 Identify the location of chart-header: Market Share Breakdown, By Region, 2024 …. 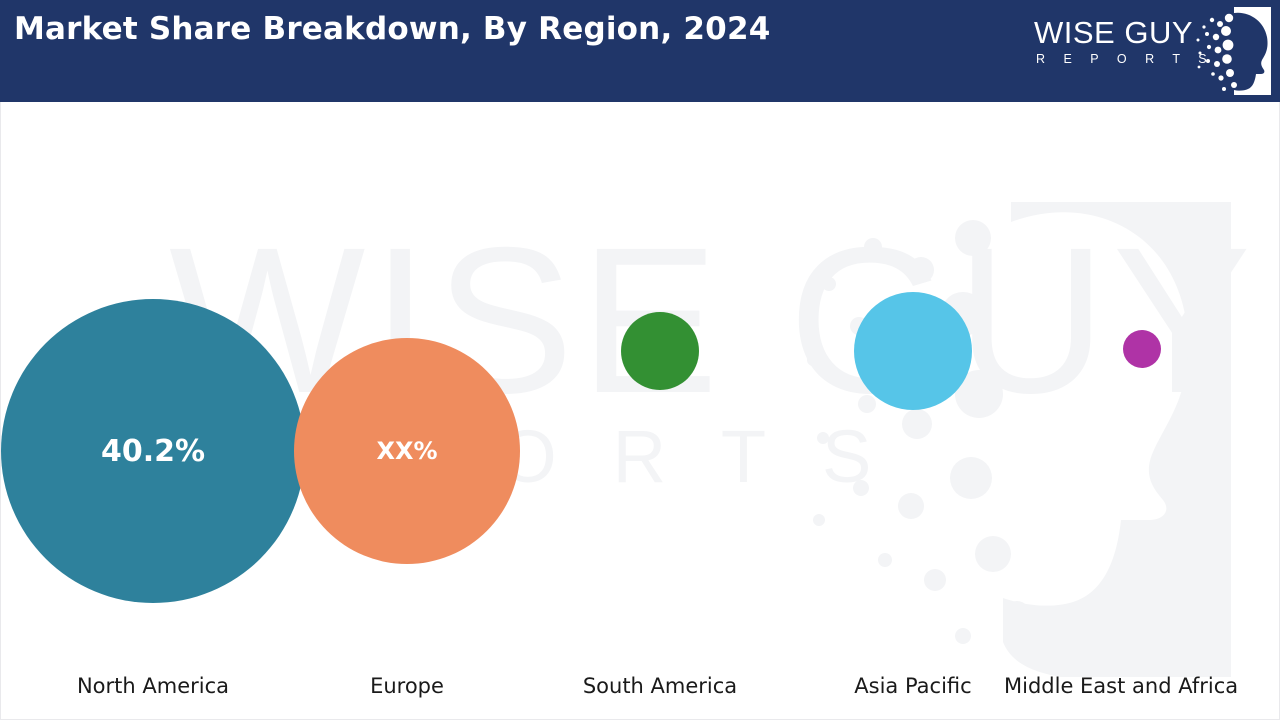
(640, 51).